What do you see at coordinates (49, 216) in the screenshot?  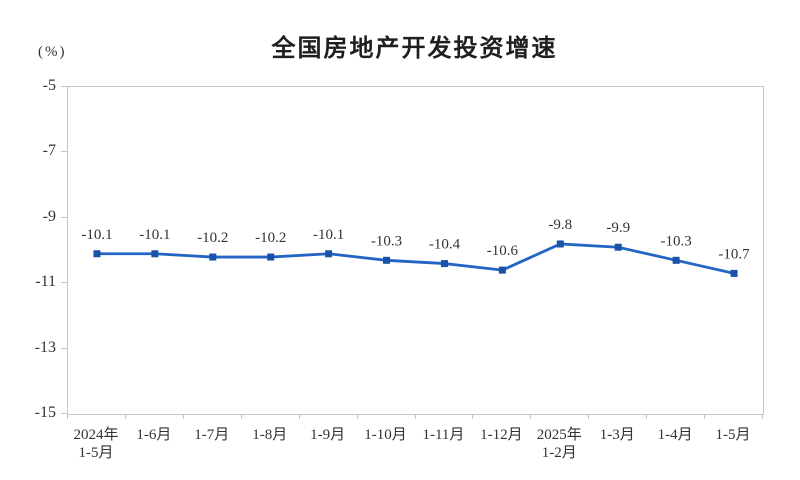 I see `y-axis-tick-label: -9` at bounding box center [49, 216].